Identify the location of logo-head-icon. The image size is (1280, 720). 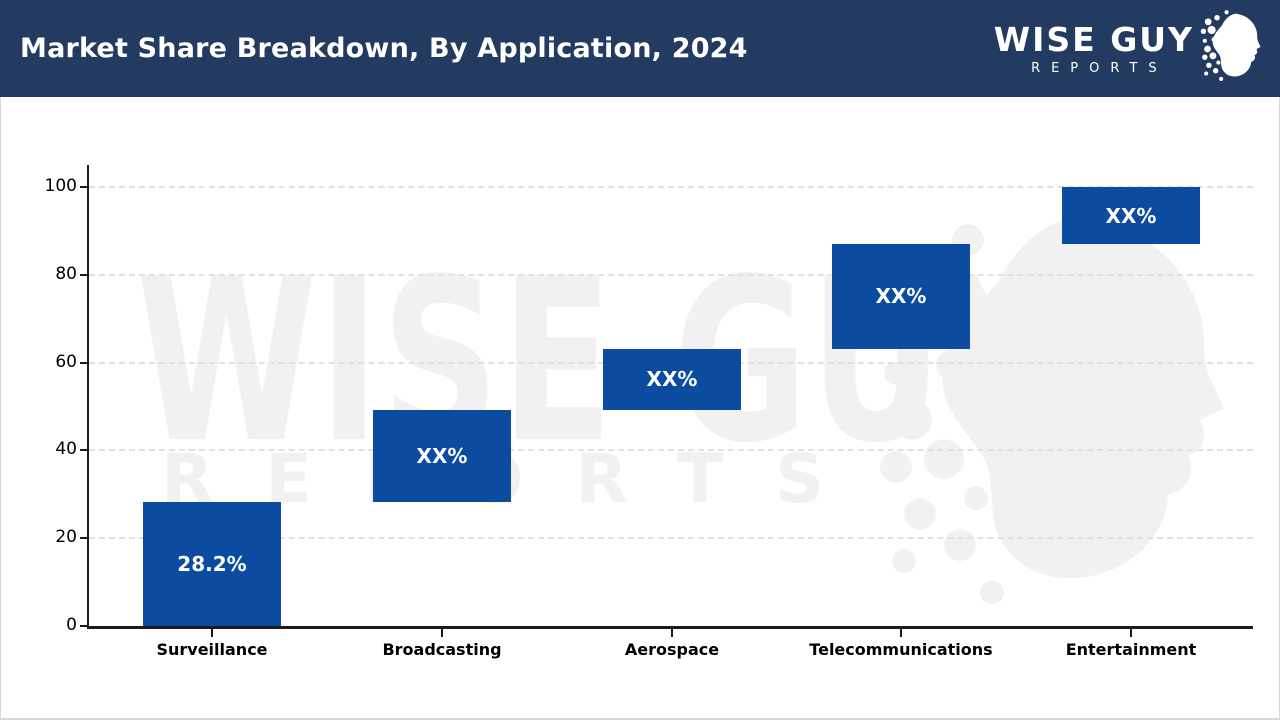
(1230, 45).